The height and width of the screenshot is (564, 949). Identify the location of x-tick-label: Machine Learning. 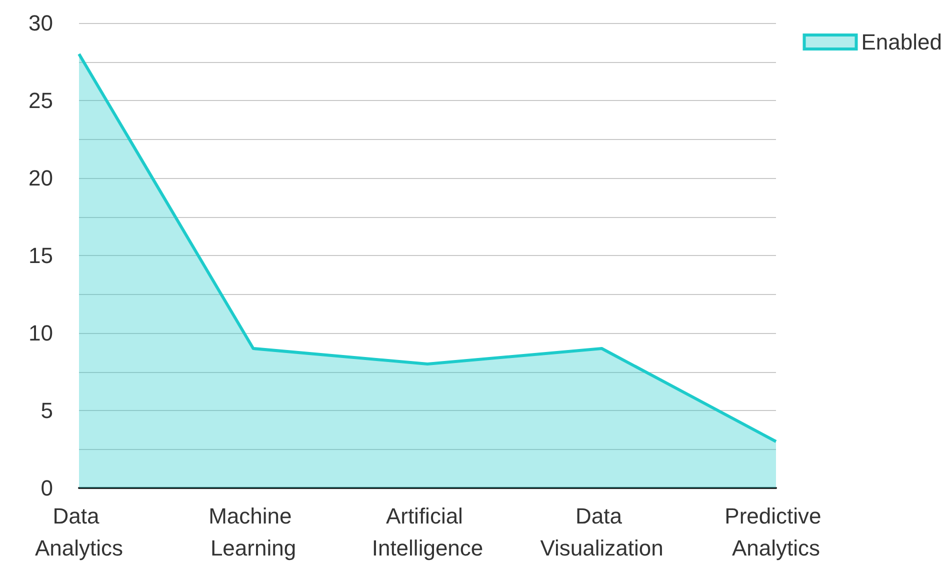
(253, 532).